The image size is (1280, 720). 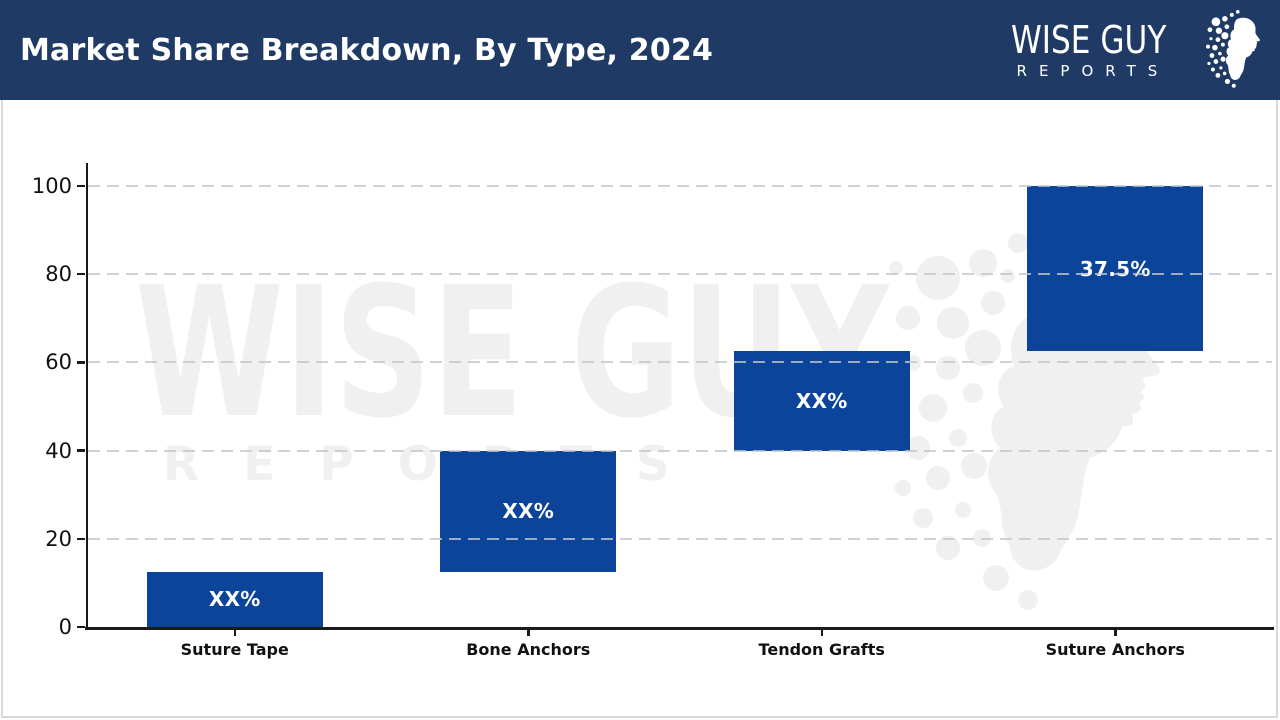 What do you see at coordinates (1232, 49) in the screenshot?
I see `brand-face-icon` at bounding box center [1232, 49].